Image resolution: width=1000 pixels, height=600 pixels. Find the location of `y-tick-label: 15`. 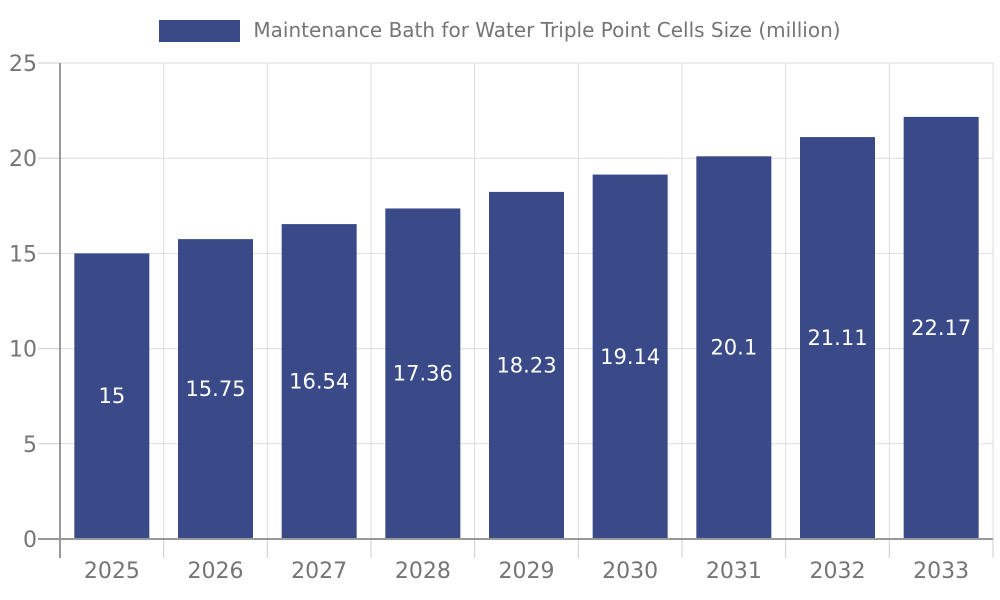

y-tick-label: 15 is located at coordinates (23, 254).